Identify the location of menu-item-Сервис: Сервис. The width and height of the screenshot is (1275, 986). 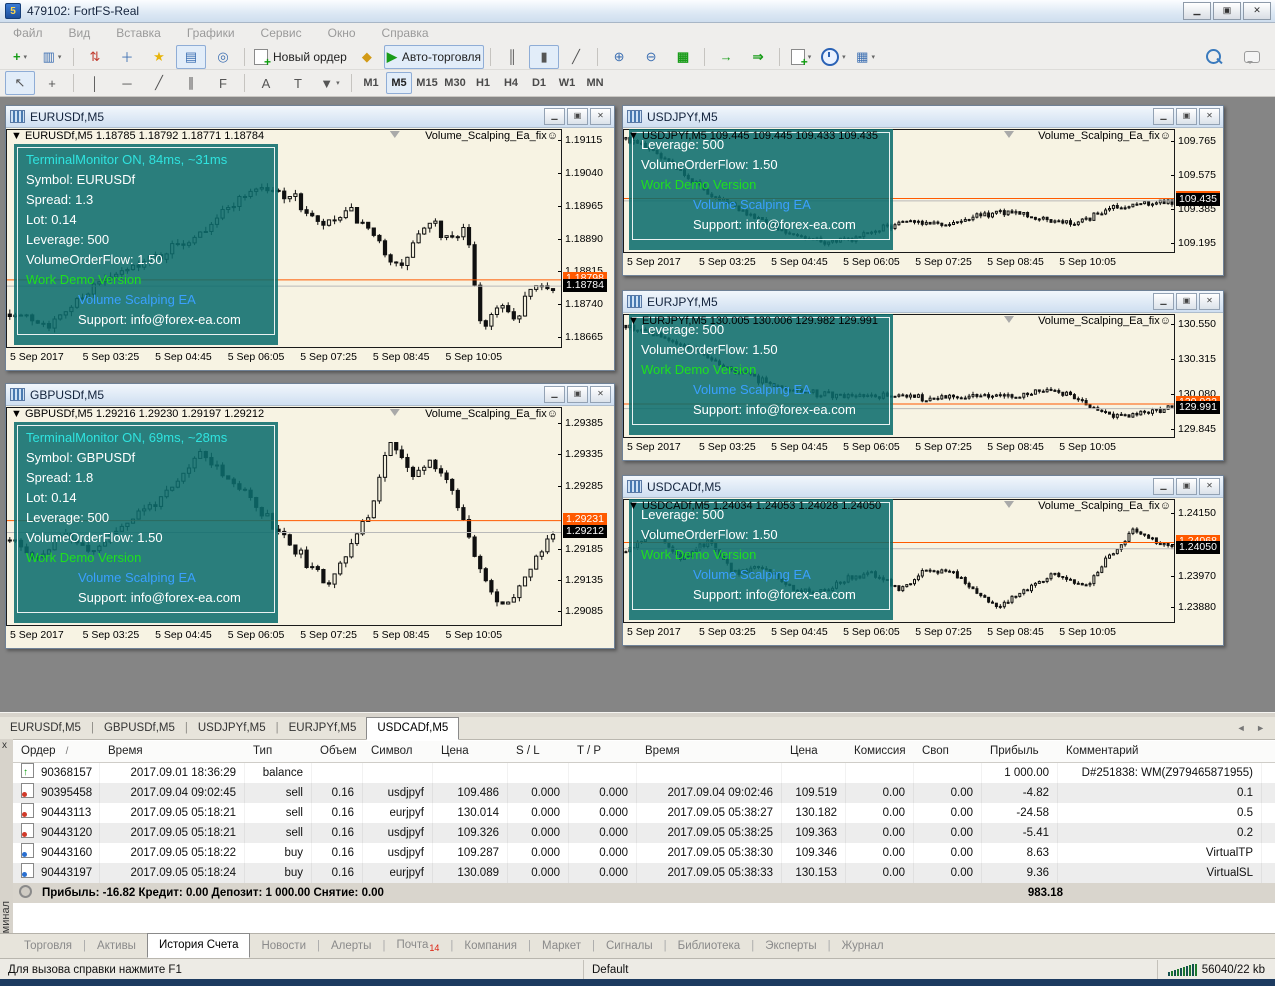
(281, 33).